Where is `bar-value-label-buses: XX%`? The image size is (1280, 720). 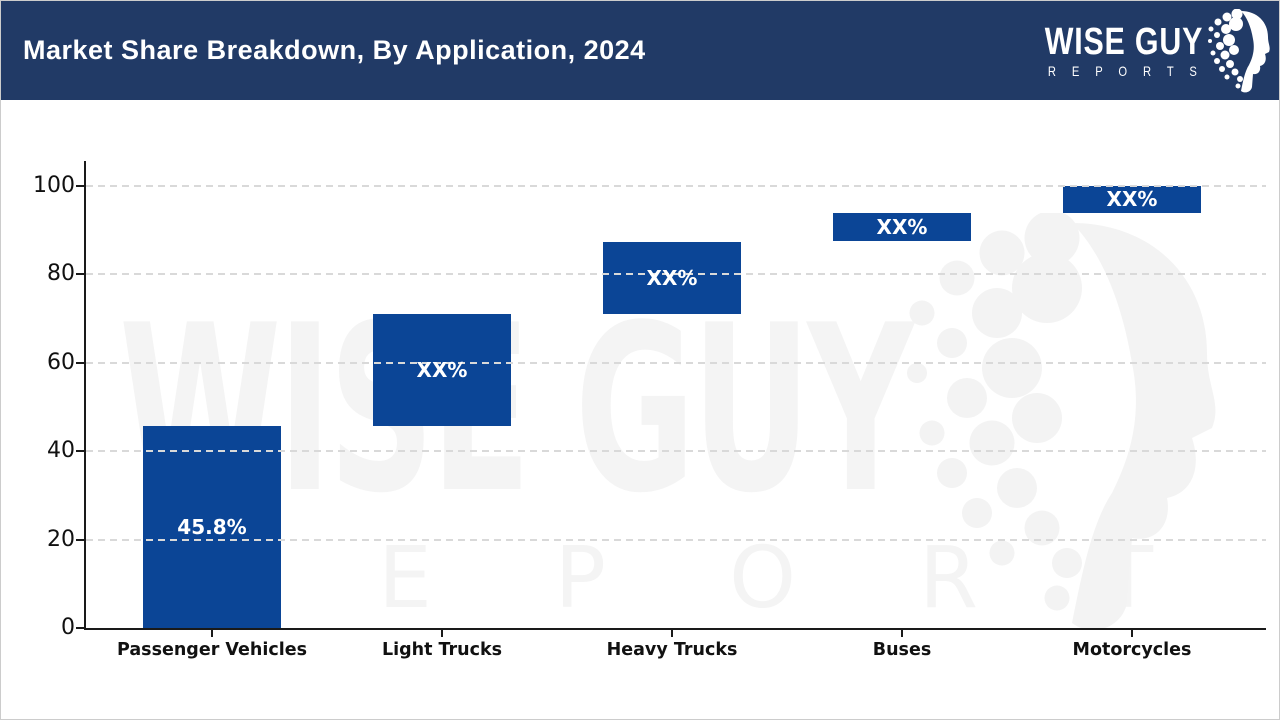 bar-value-label-buses: XX% is located at coordinates (902, 226).